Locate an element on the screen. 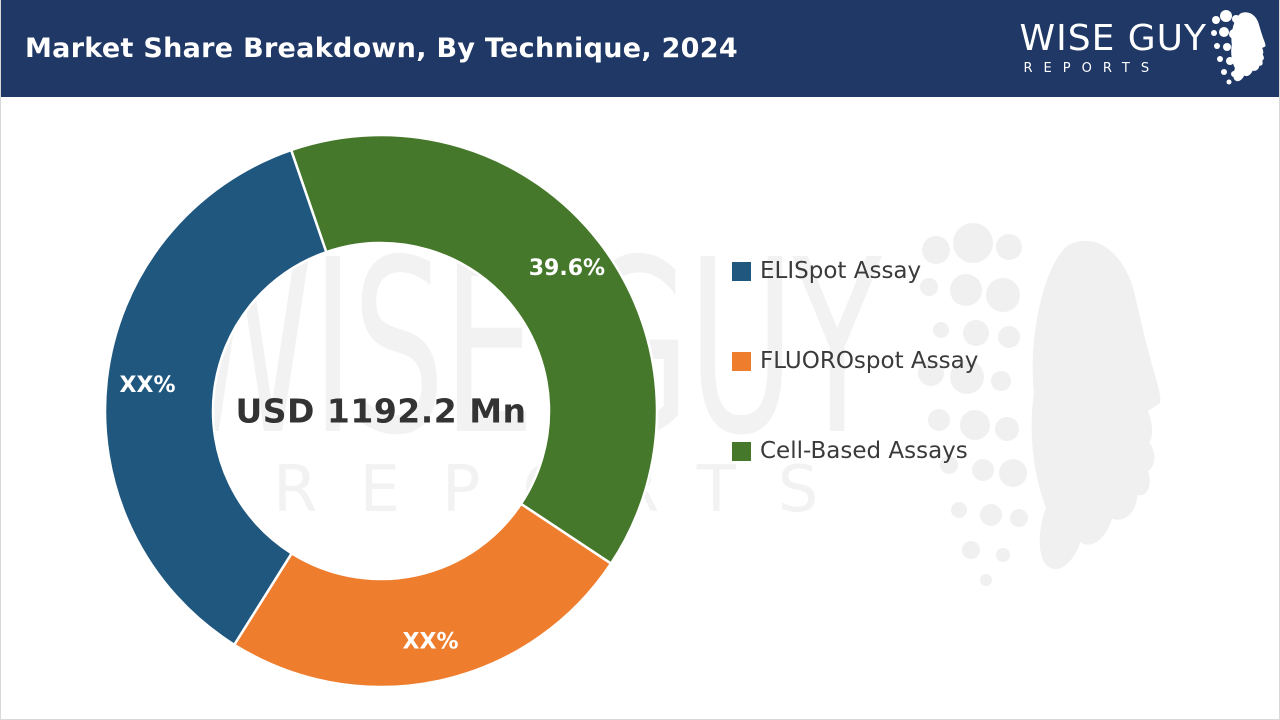 This screenshot has width=1280, height=720. legend-label: FLUOROspot Assay is located at coordinates (869, 361).